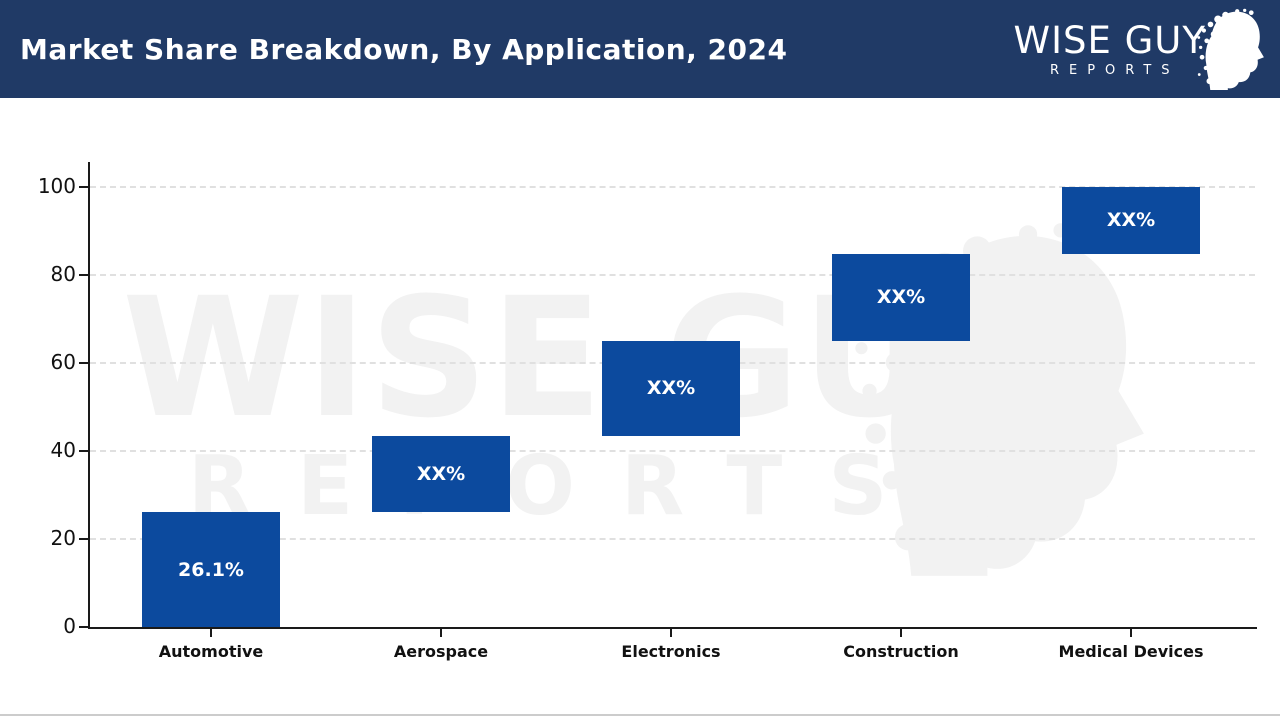 The height and width of the screenshot is (720, 1280). I want to click on watermark-subtitle: REPORTS, so click(561, 486).